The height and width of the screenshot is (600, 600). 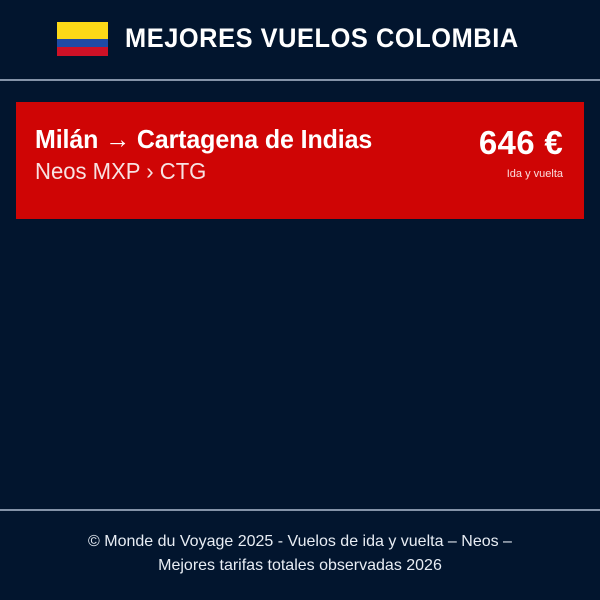 I want to click on deal-route: Milán → Cartagena de Indias, so click(x=204, y=139).